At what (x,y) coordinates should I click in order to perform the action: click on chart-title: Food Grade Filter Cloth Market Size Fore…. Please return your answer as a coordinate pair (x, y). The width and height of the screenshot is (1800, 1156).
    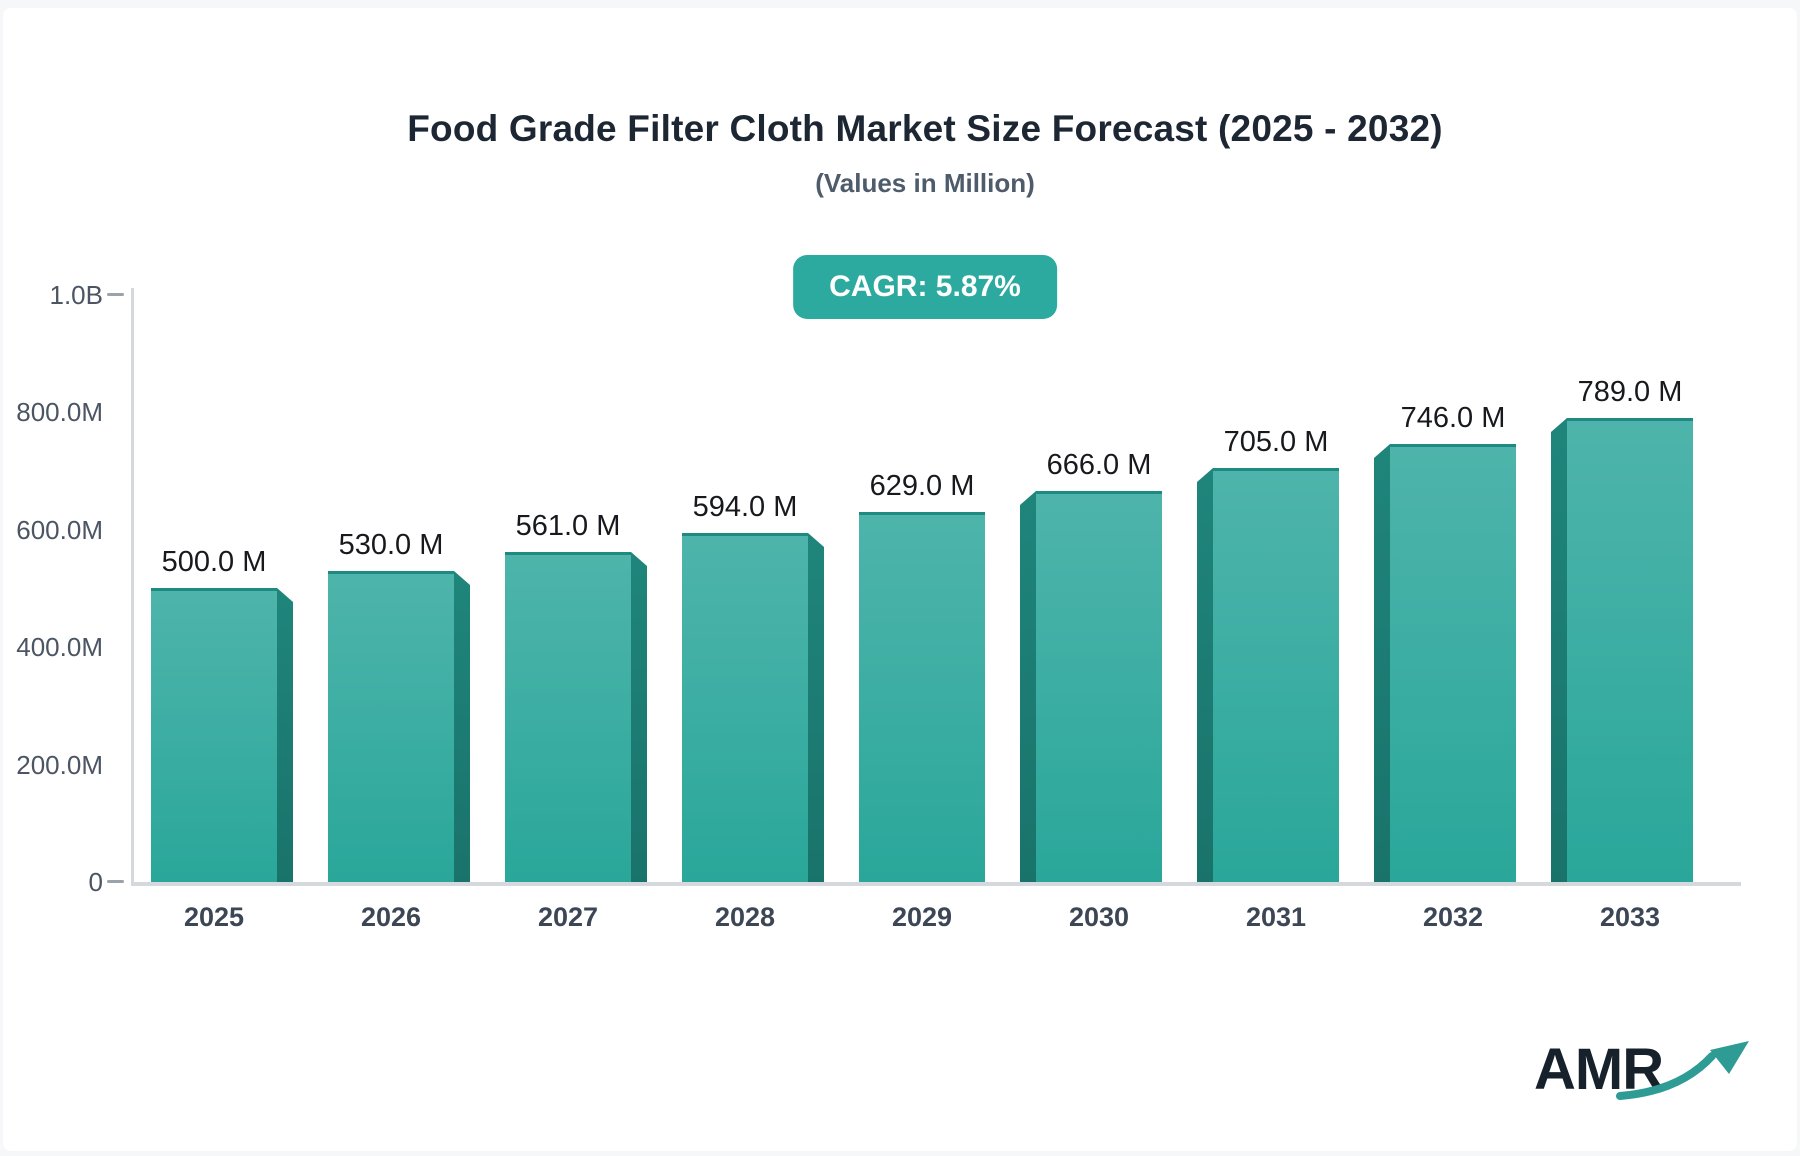
    Looking at the image, I should click on (925, 128).